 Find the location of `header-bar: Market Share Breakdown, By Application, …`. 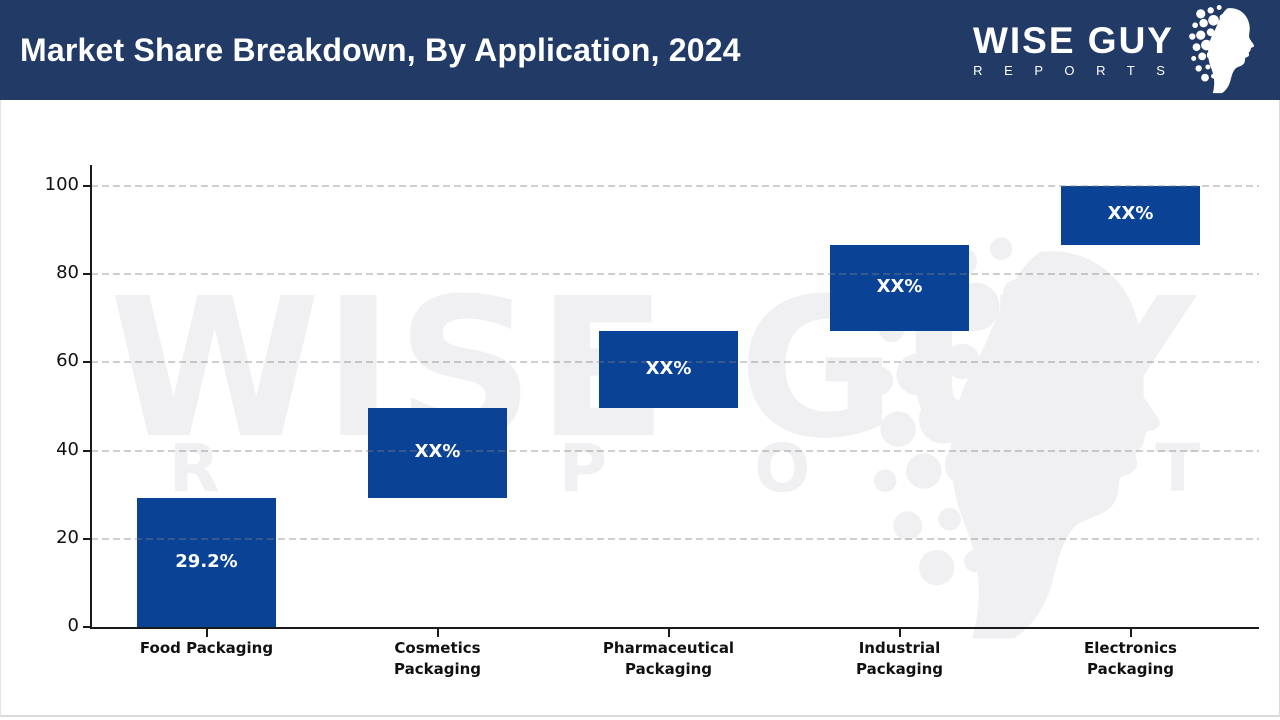

header-bar: Market Share Breakdown, By Application, … is located at coordinates (640, 50).